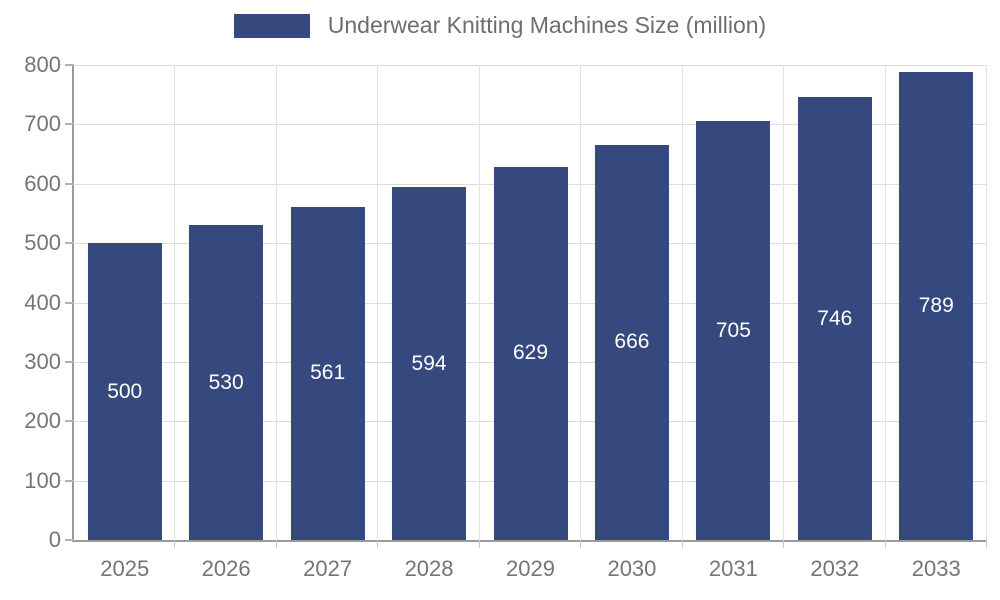 Image resolution: width=1000 pixels, height=600 pixels. Describe the element at coordinates (42, 124) in the screenshot. I see `y-axis-tick-label: 700` at that location.